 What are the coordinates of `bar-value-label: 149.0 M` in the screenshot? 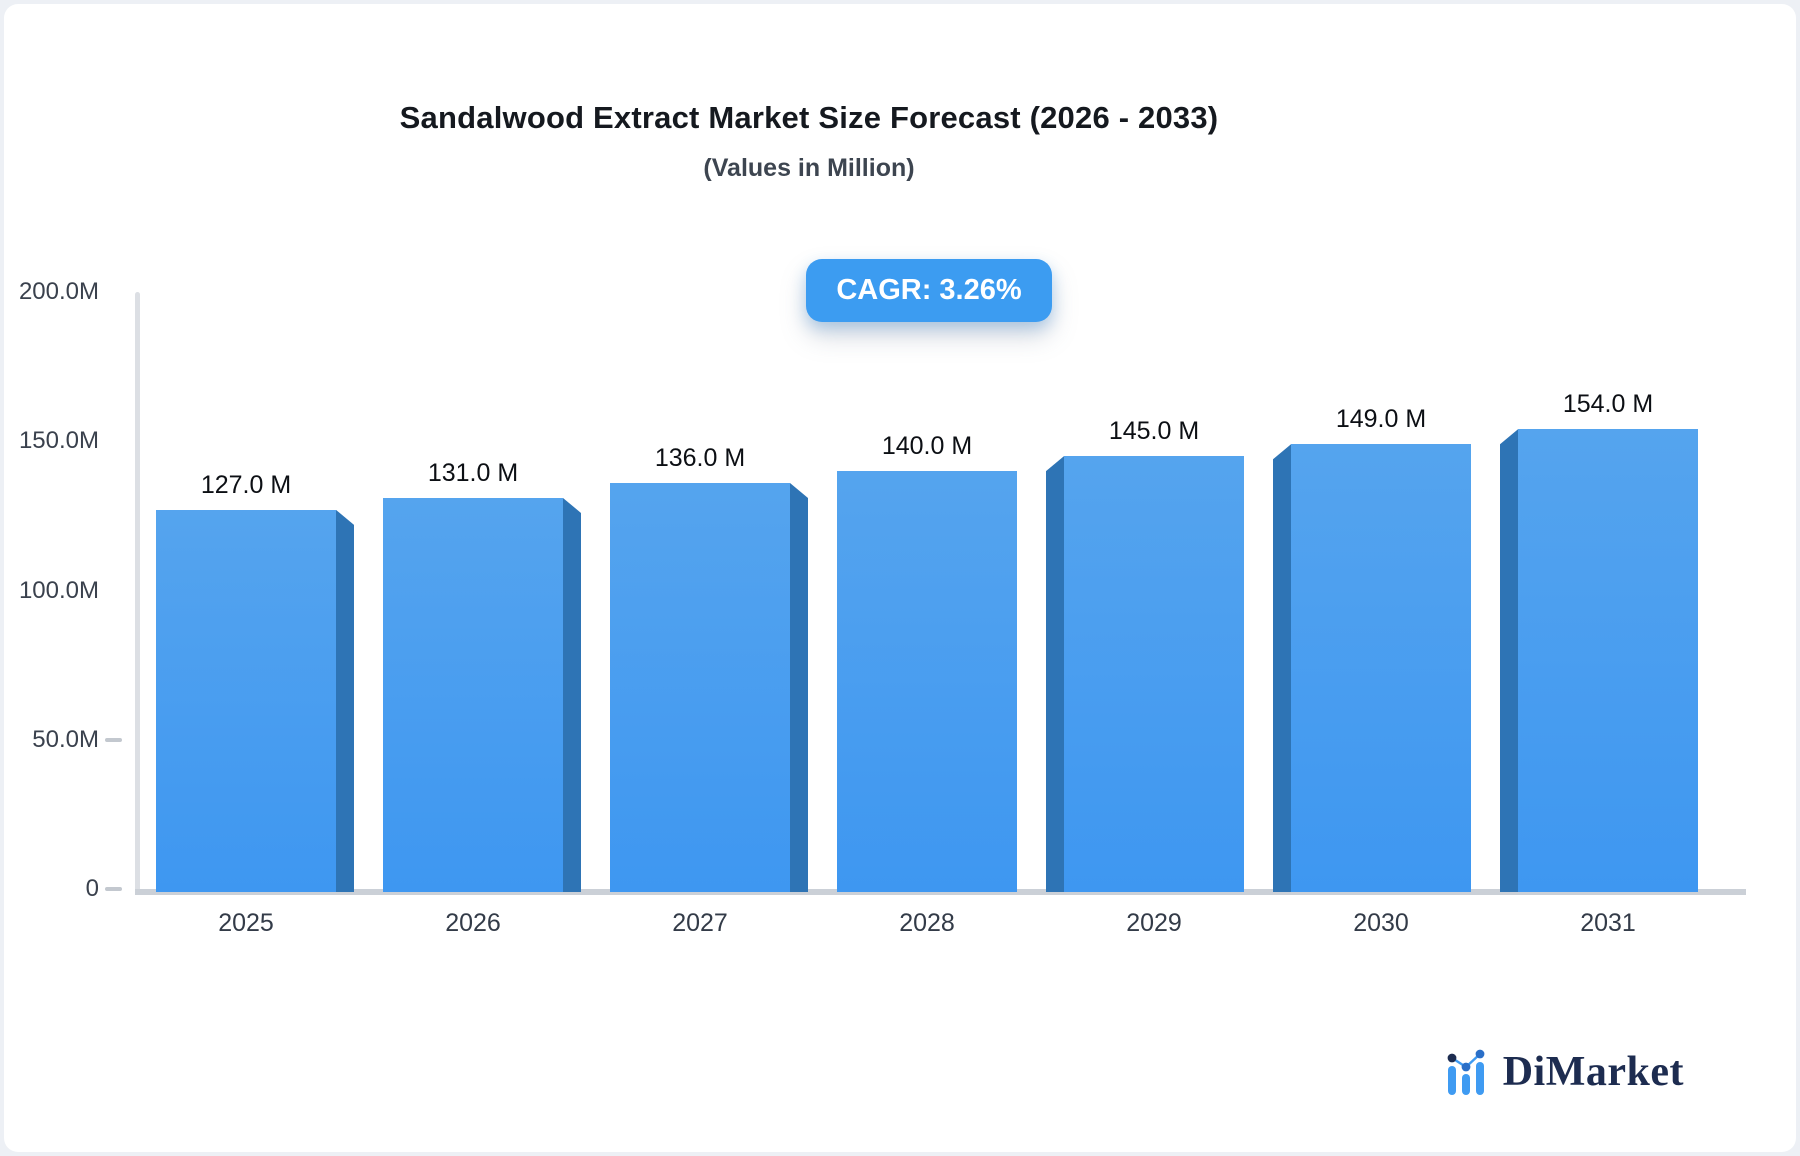 It's located at (1381, 419).